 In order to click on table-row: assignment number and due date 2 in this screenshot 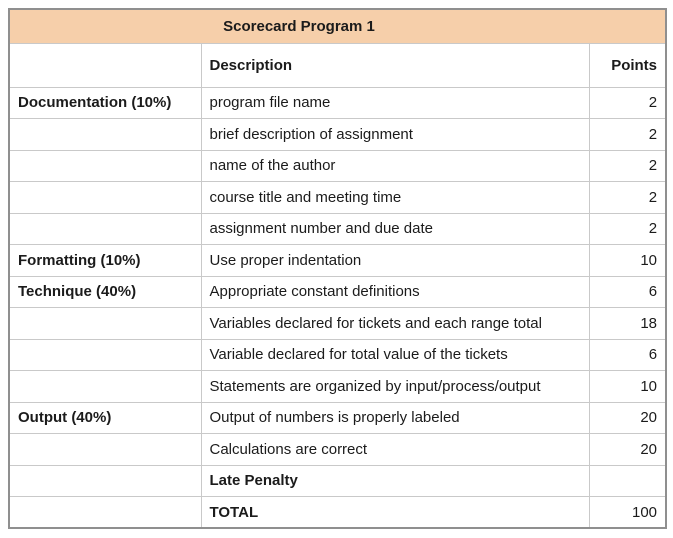, I will do `click(337, 228)`.